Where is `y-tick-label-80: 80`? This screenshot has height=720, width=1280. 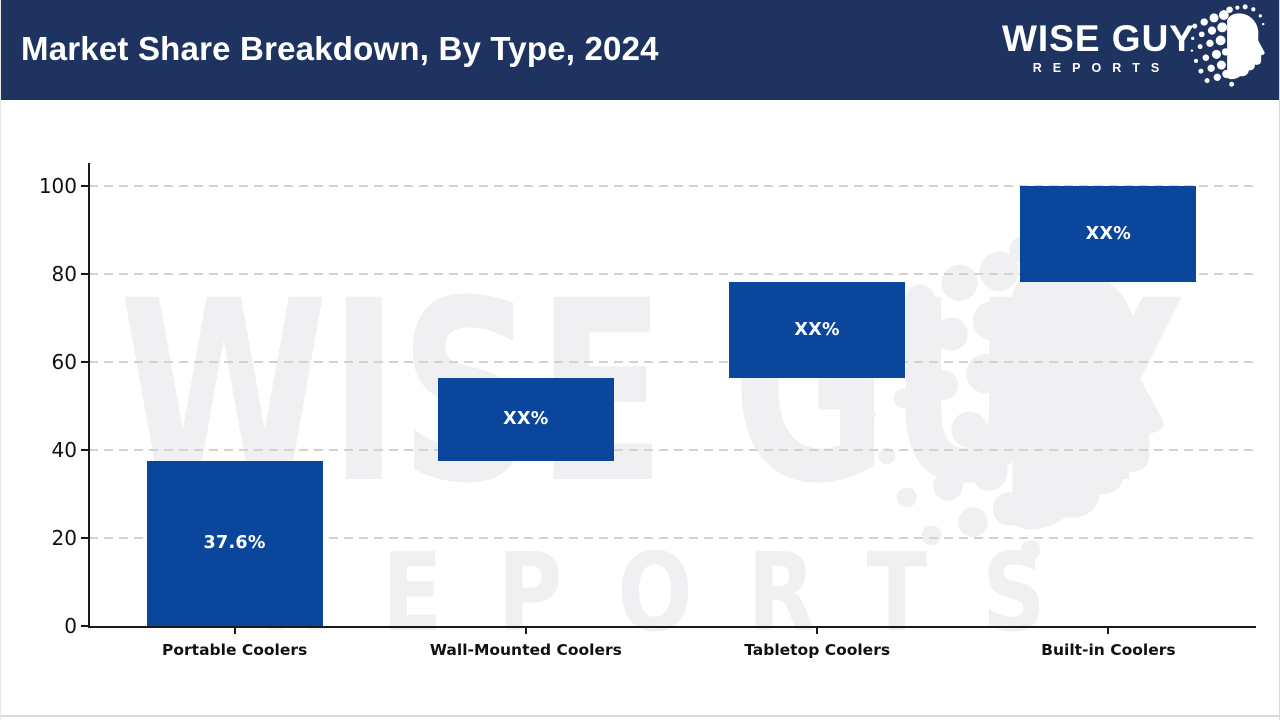
y-tick-label-80: 80 is located at coordinates (64, 274).